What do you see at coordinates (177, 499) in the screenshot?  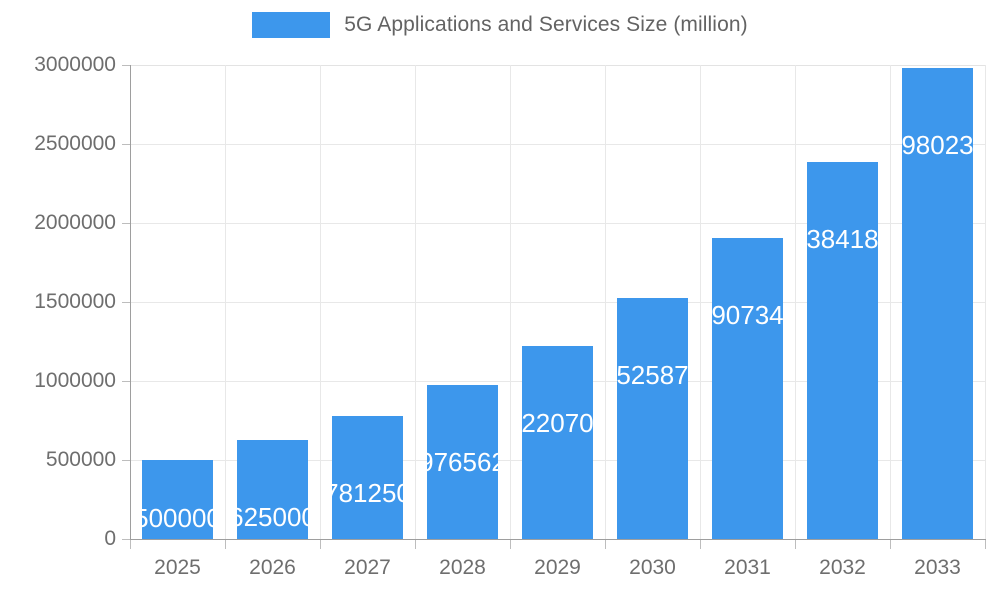 I see `bar: 500000` at bounding box center [177, 499].